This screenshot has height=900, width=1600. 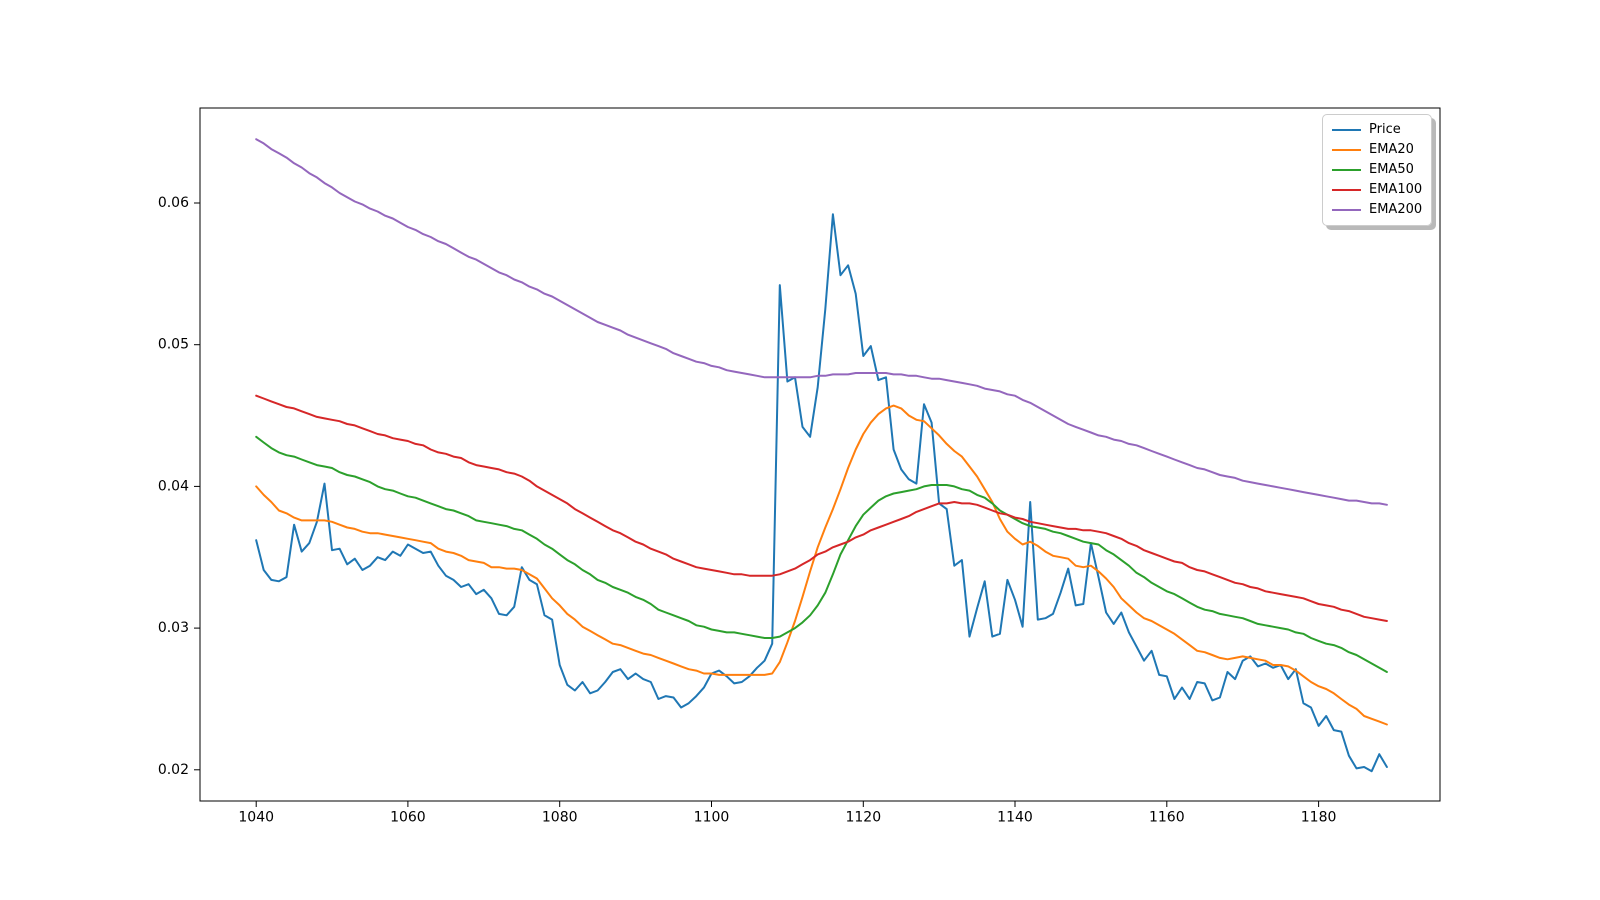 I want to click on x-tick-label: 1120, so click(x=863, y=818).